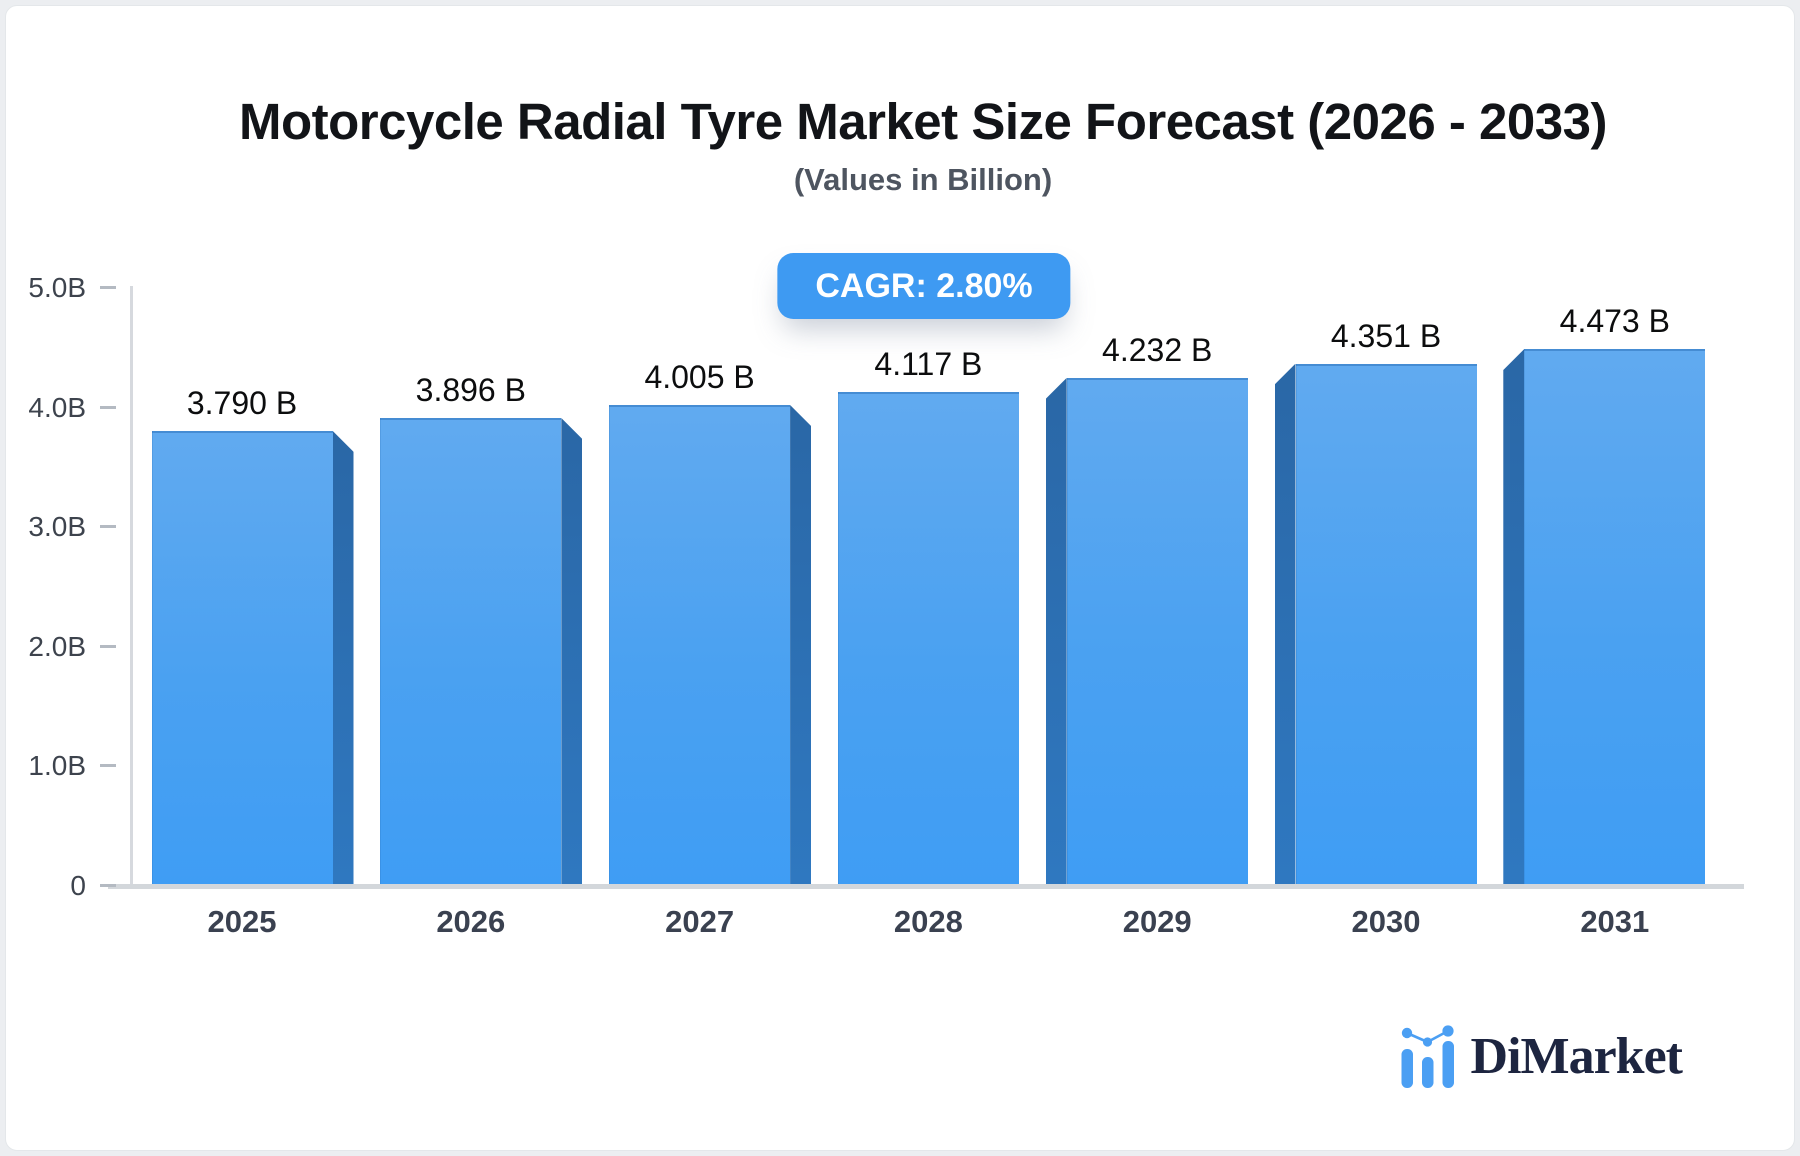 Image resolution: width=1800 pixels, height=1156 pixels. Describe the element at coordinates (1428, 1057) in the screenshot. I see `bar-chart-logo-icon` at that location.